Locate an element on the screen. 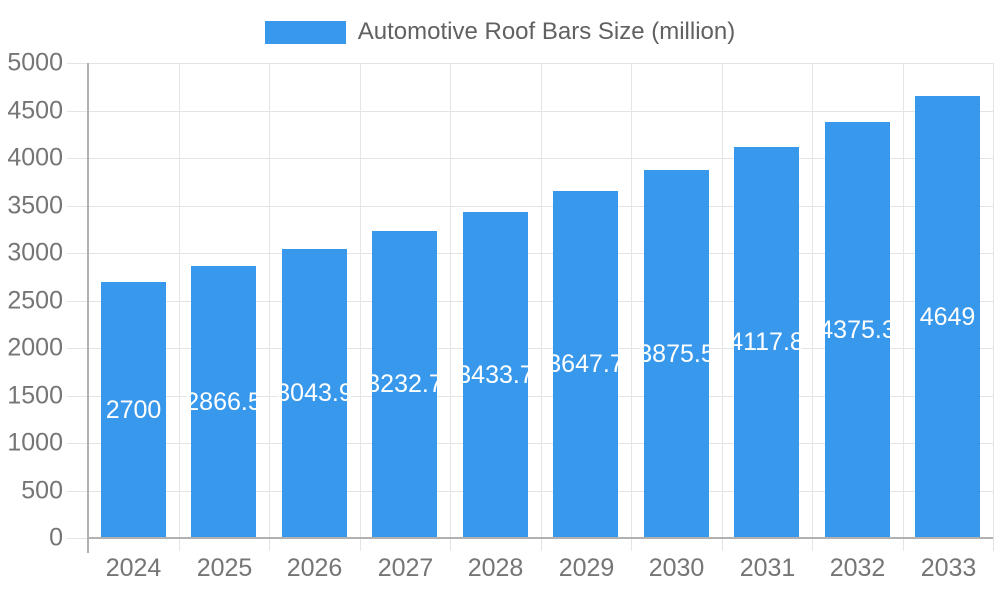 This screenshot has height=600, width=1000. bar: 2700 is located at coordinates (133, 410).